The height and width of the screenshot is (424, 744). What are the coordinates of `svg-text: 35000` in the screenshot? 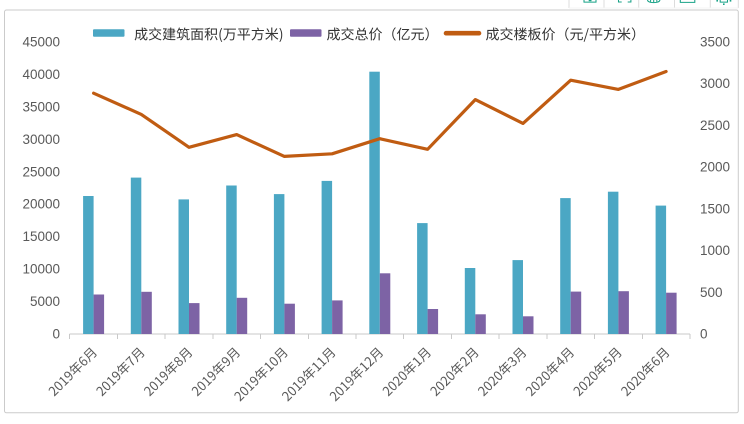 It's located at (41, 106).